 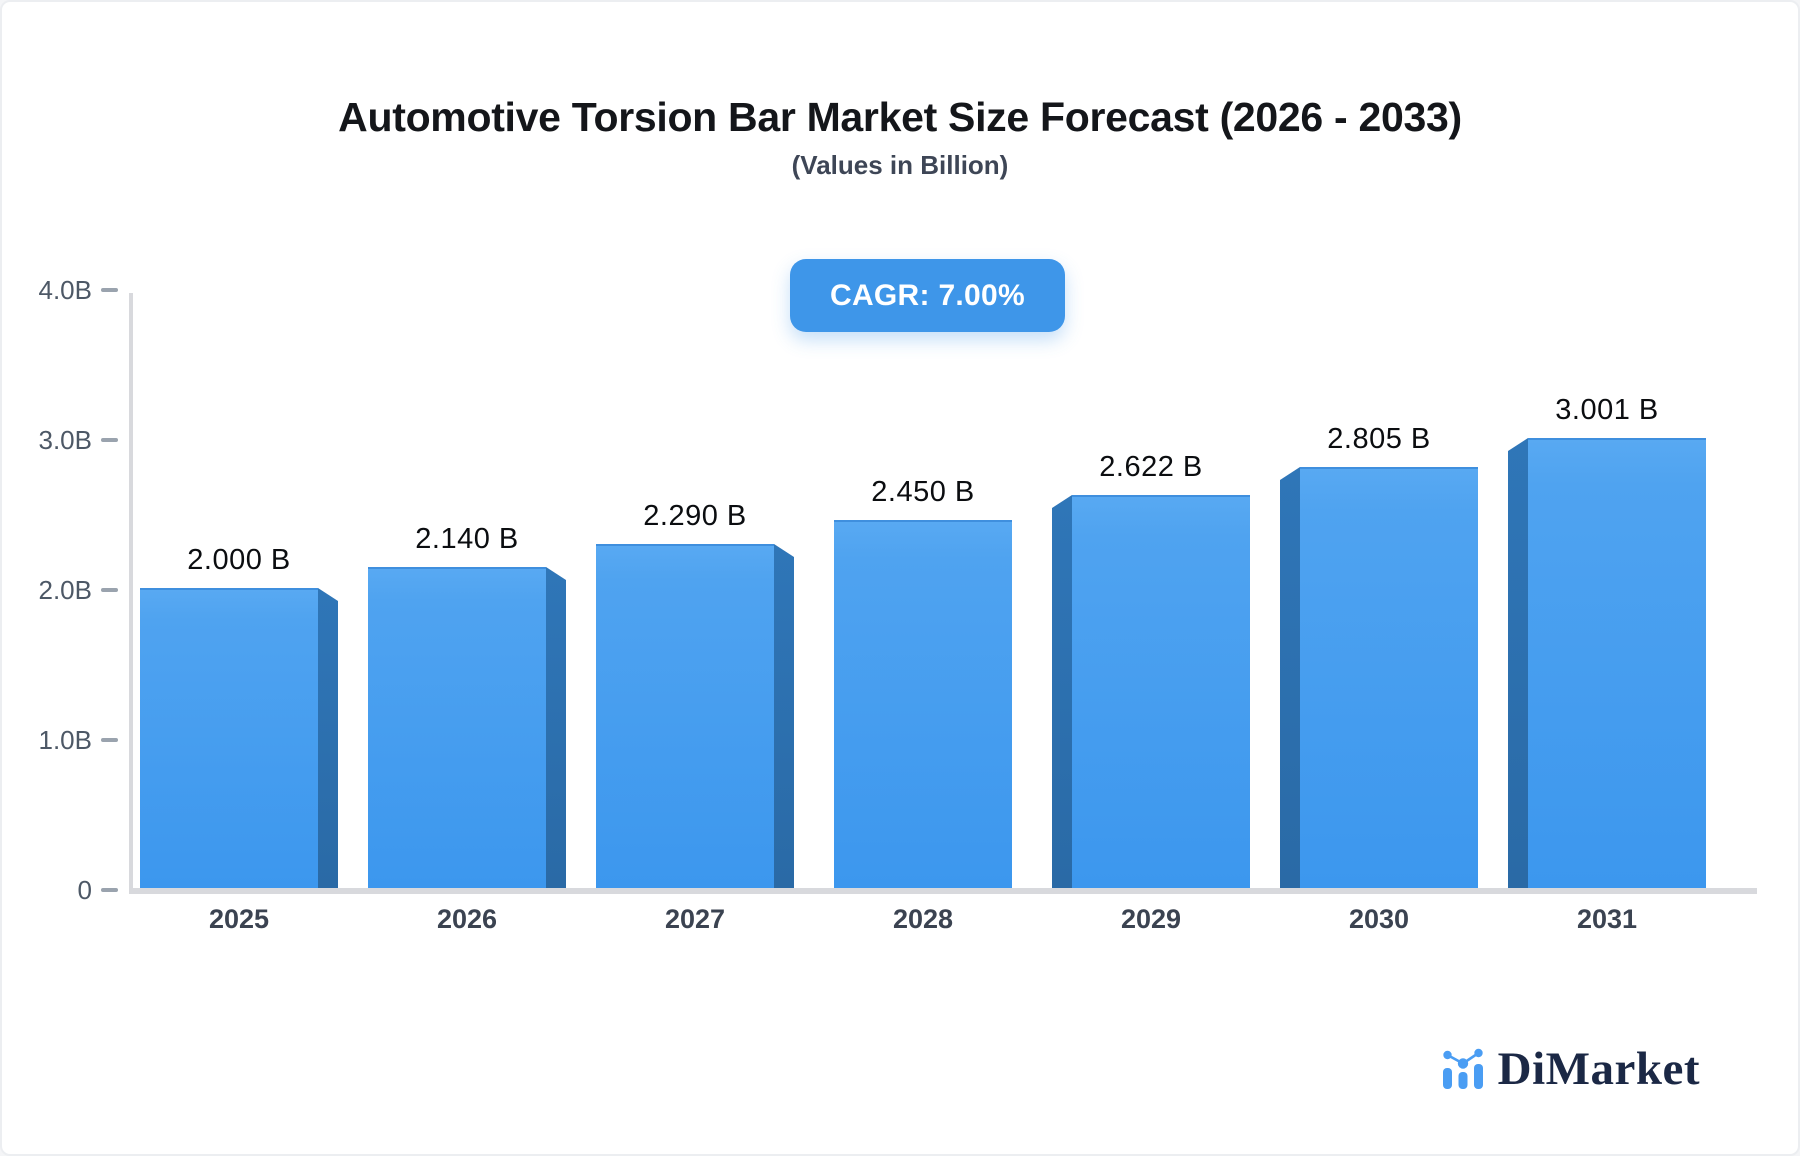 I want to click on x-tick-label: 2031, so click(x=1607, y=919).